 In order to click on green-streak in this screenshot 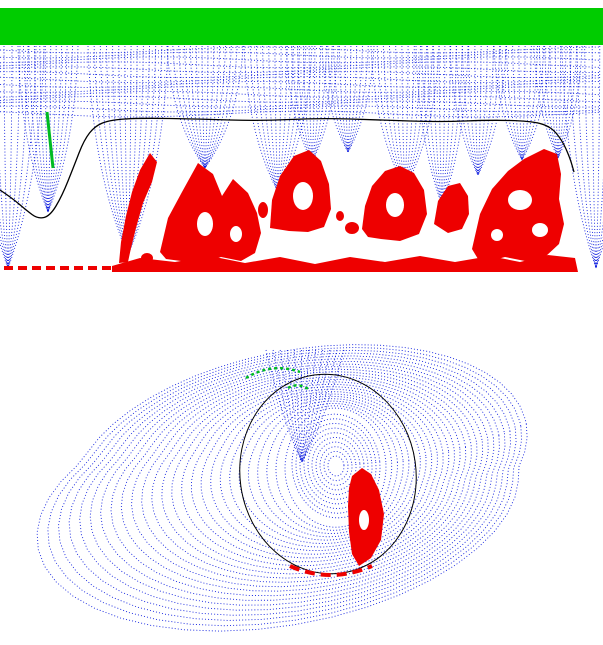, I will do `click(50, 140)`.